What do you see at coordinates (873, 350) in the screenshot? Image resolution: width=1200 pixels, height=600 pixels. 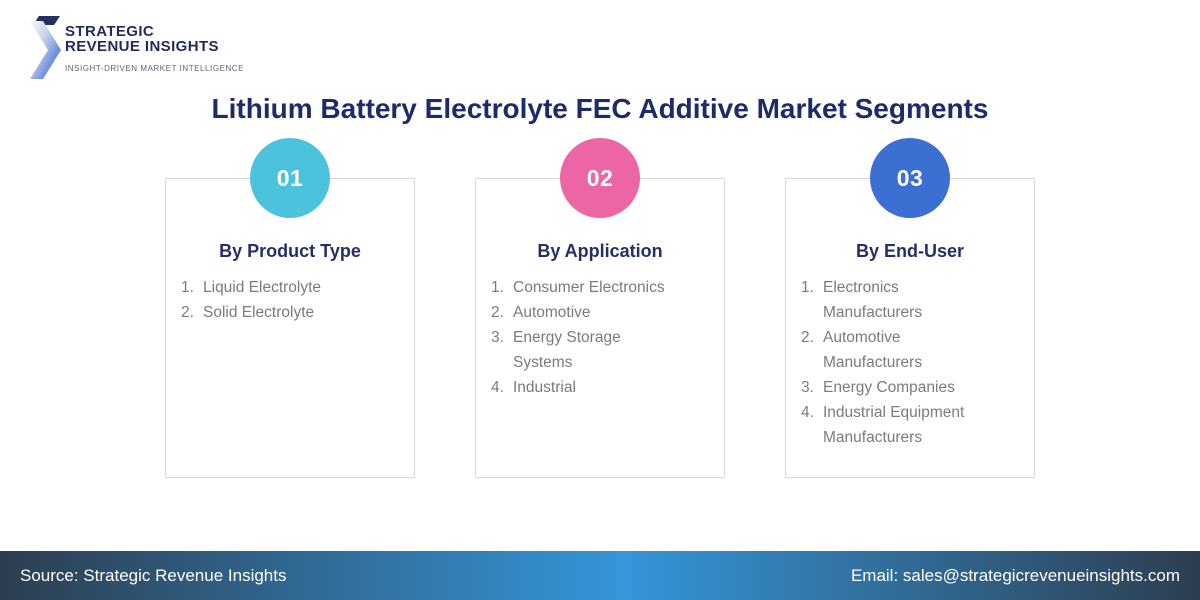 I see `item-text: Automotive Manufacturers` at bounding box center [873, 350].